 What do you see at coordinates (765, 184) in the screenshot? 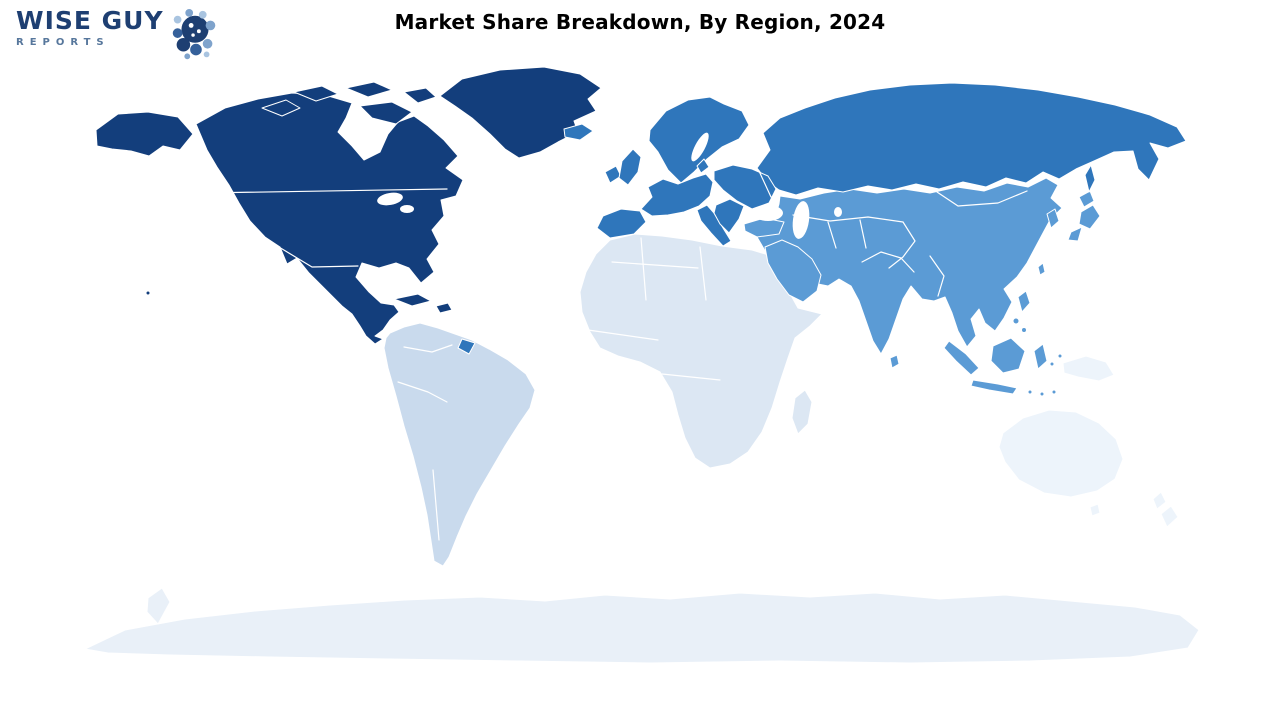
I see `border-europe-russia` at bounding box center [765, 184].